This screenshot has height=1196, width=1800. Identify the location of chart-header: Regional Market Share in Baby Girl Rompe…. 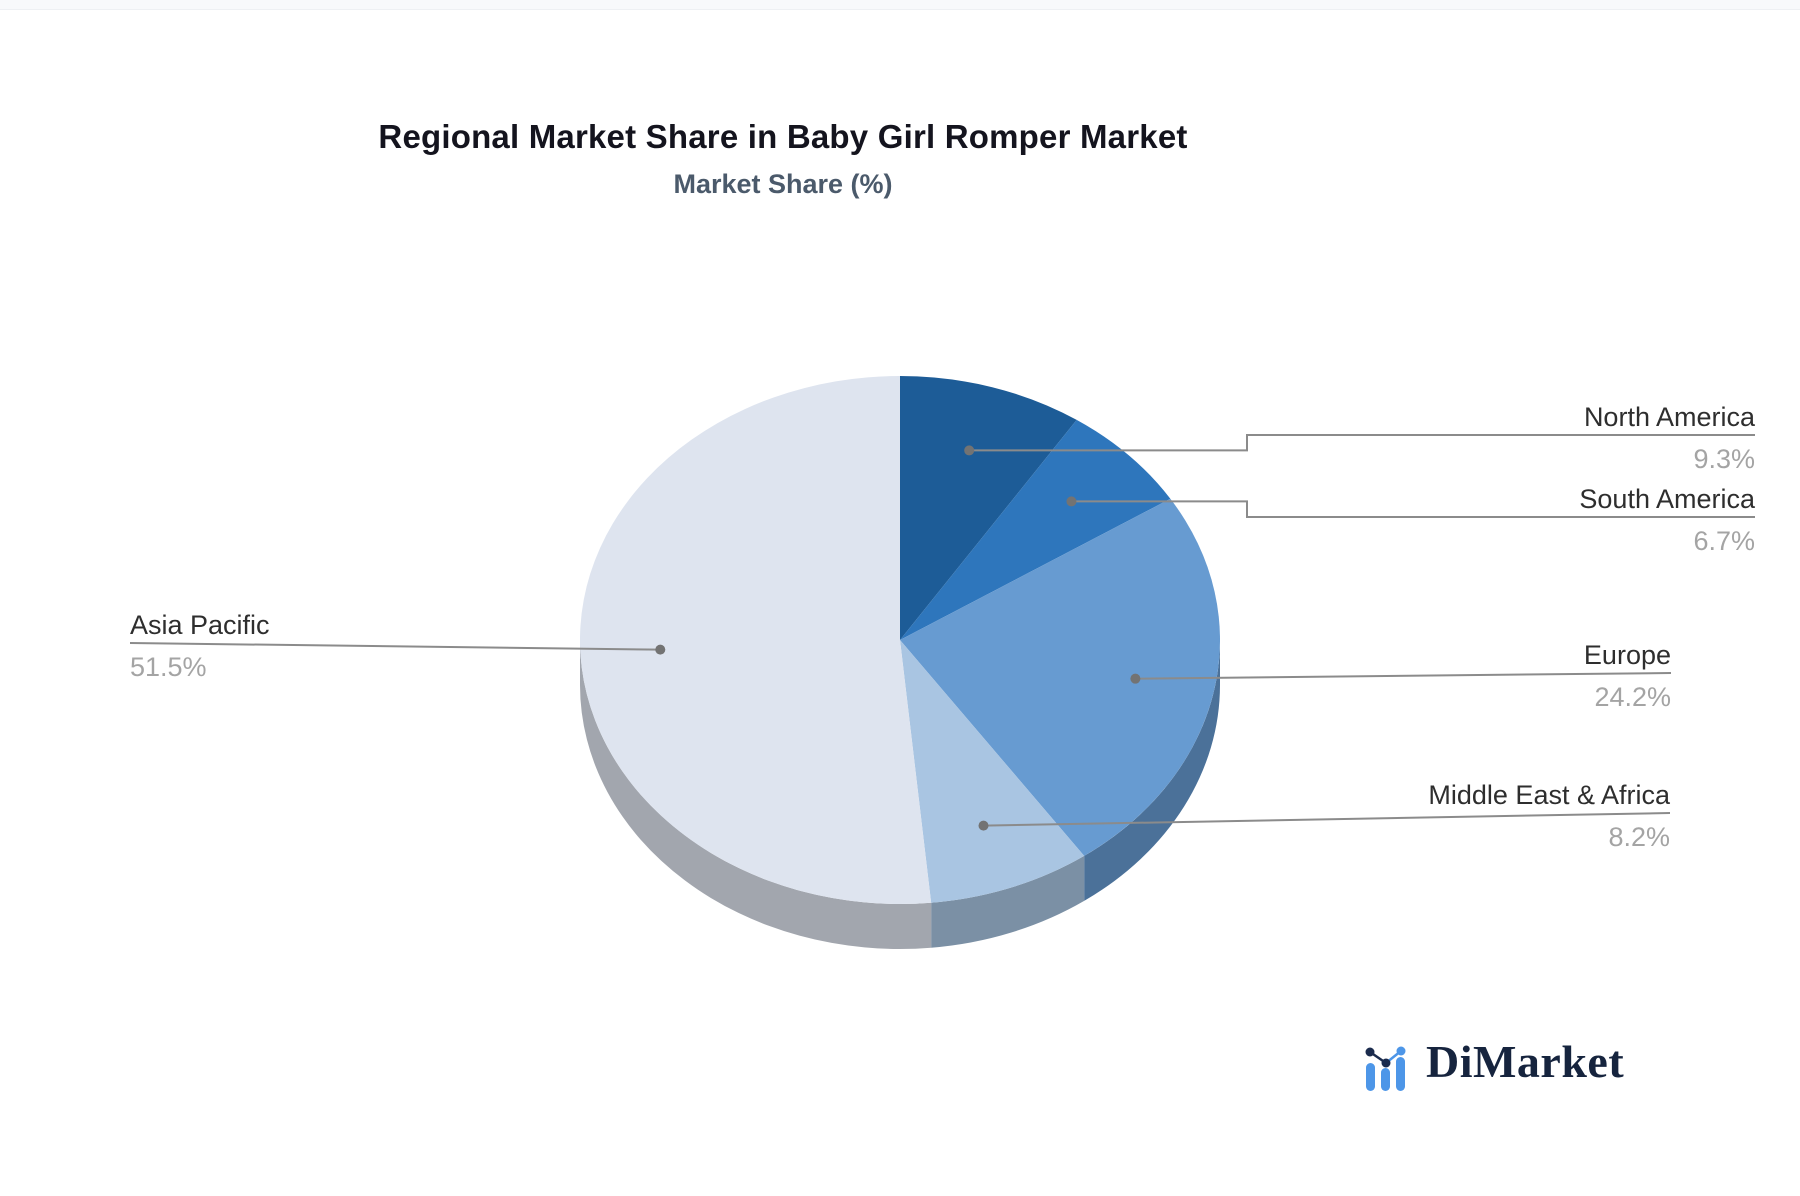
(783, 159).